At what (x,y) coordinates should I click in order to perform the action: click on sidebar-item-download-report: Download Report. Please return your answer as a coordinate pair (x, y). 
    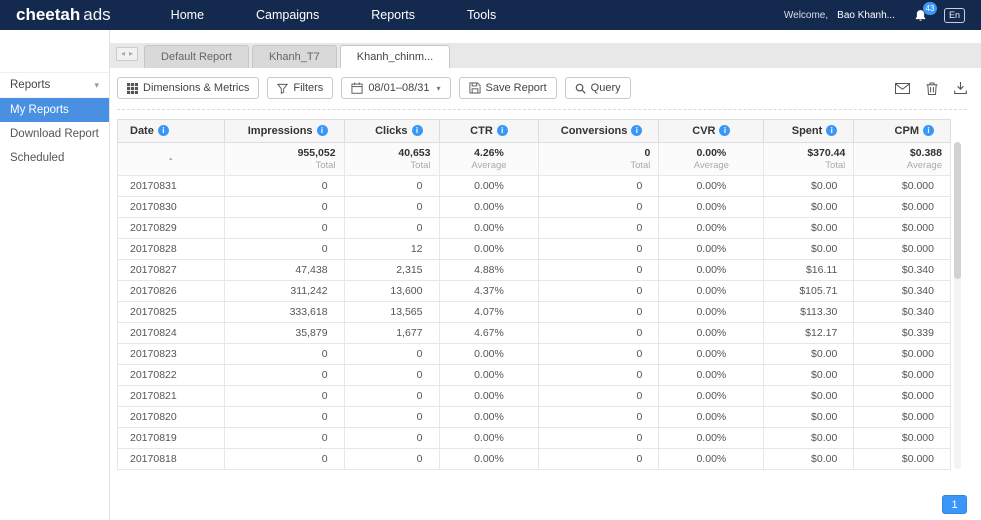
    Looking at the image, I should click on (54, 134).